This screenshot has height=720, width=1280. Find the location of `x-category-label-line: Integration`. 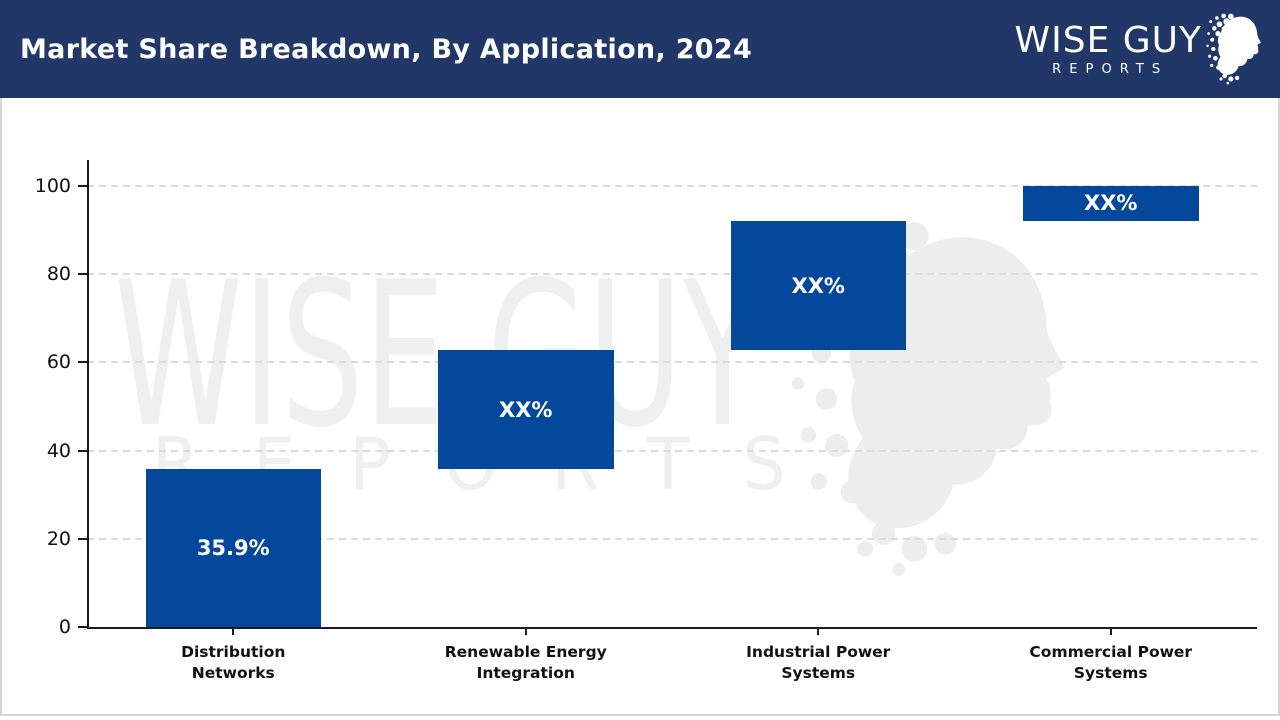

x-category-label-line: Integration is located at coordinates (525, 672).